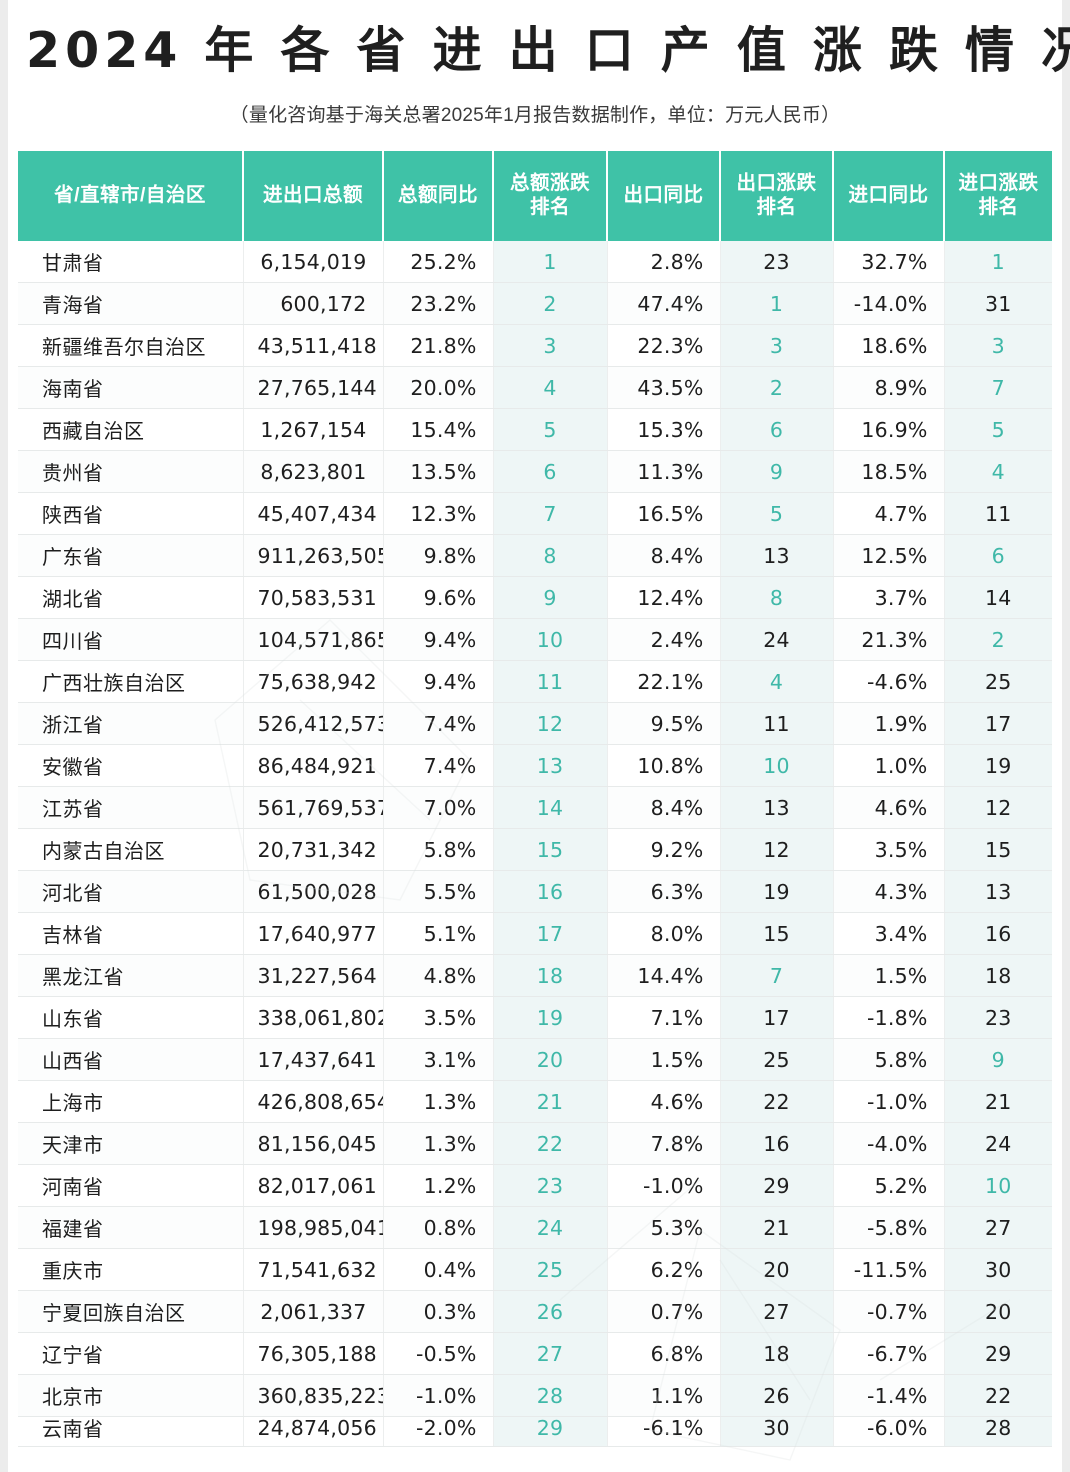 The width and height of the screenshot is (1070, 1472). Describe the element at coordinates (535, 850) in the screenshot. I see `table-row: 内蒙古自治区 20,731,342 5.8% 15 9.2% 12 3.5% 15` at that location.